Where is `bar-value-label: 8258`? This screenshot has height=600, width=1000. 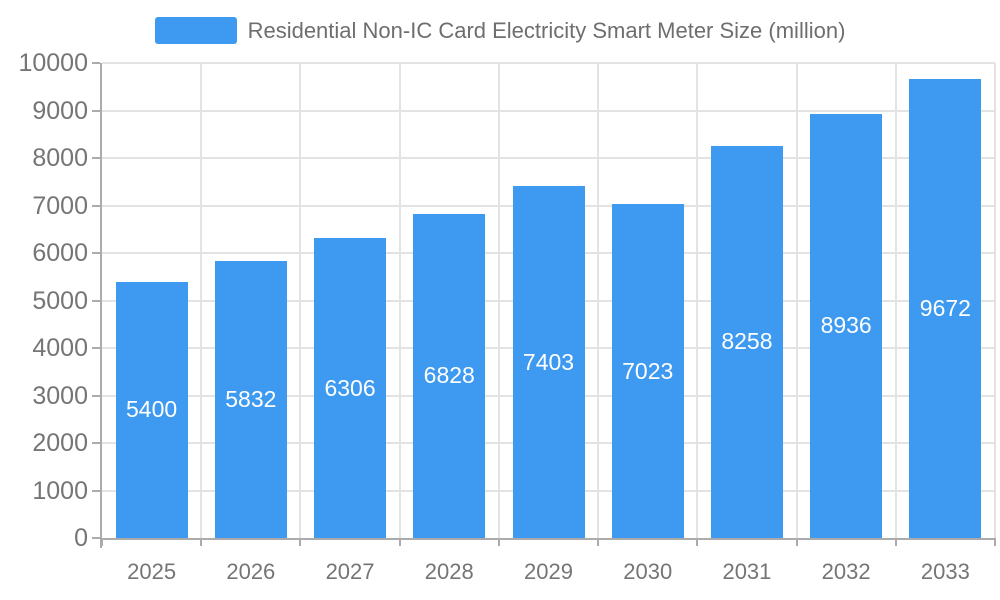
bar-value-label: 8258 is located at coordinates (747, 341).